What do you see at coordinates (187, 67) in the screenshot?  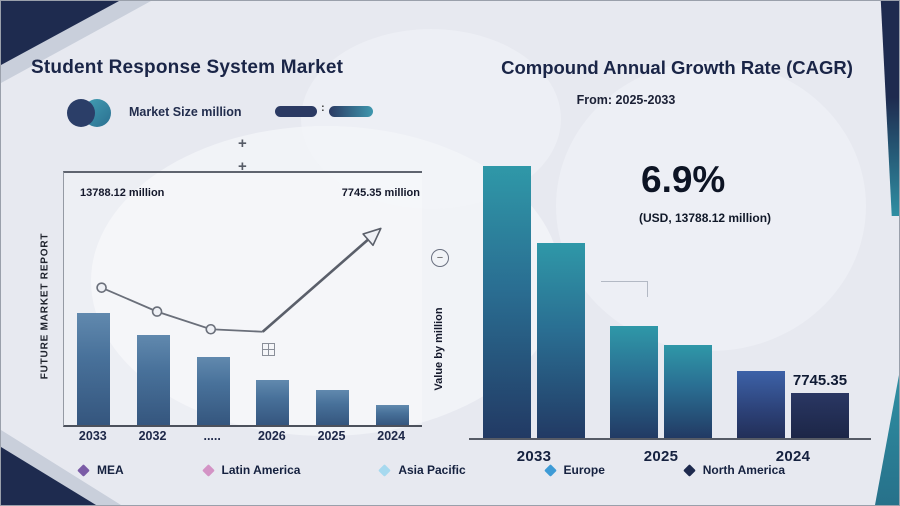 I see `left-chart-title: Student Response System Market` at bounding box center [187, 67].